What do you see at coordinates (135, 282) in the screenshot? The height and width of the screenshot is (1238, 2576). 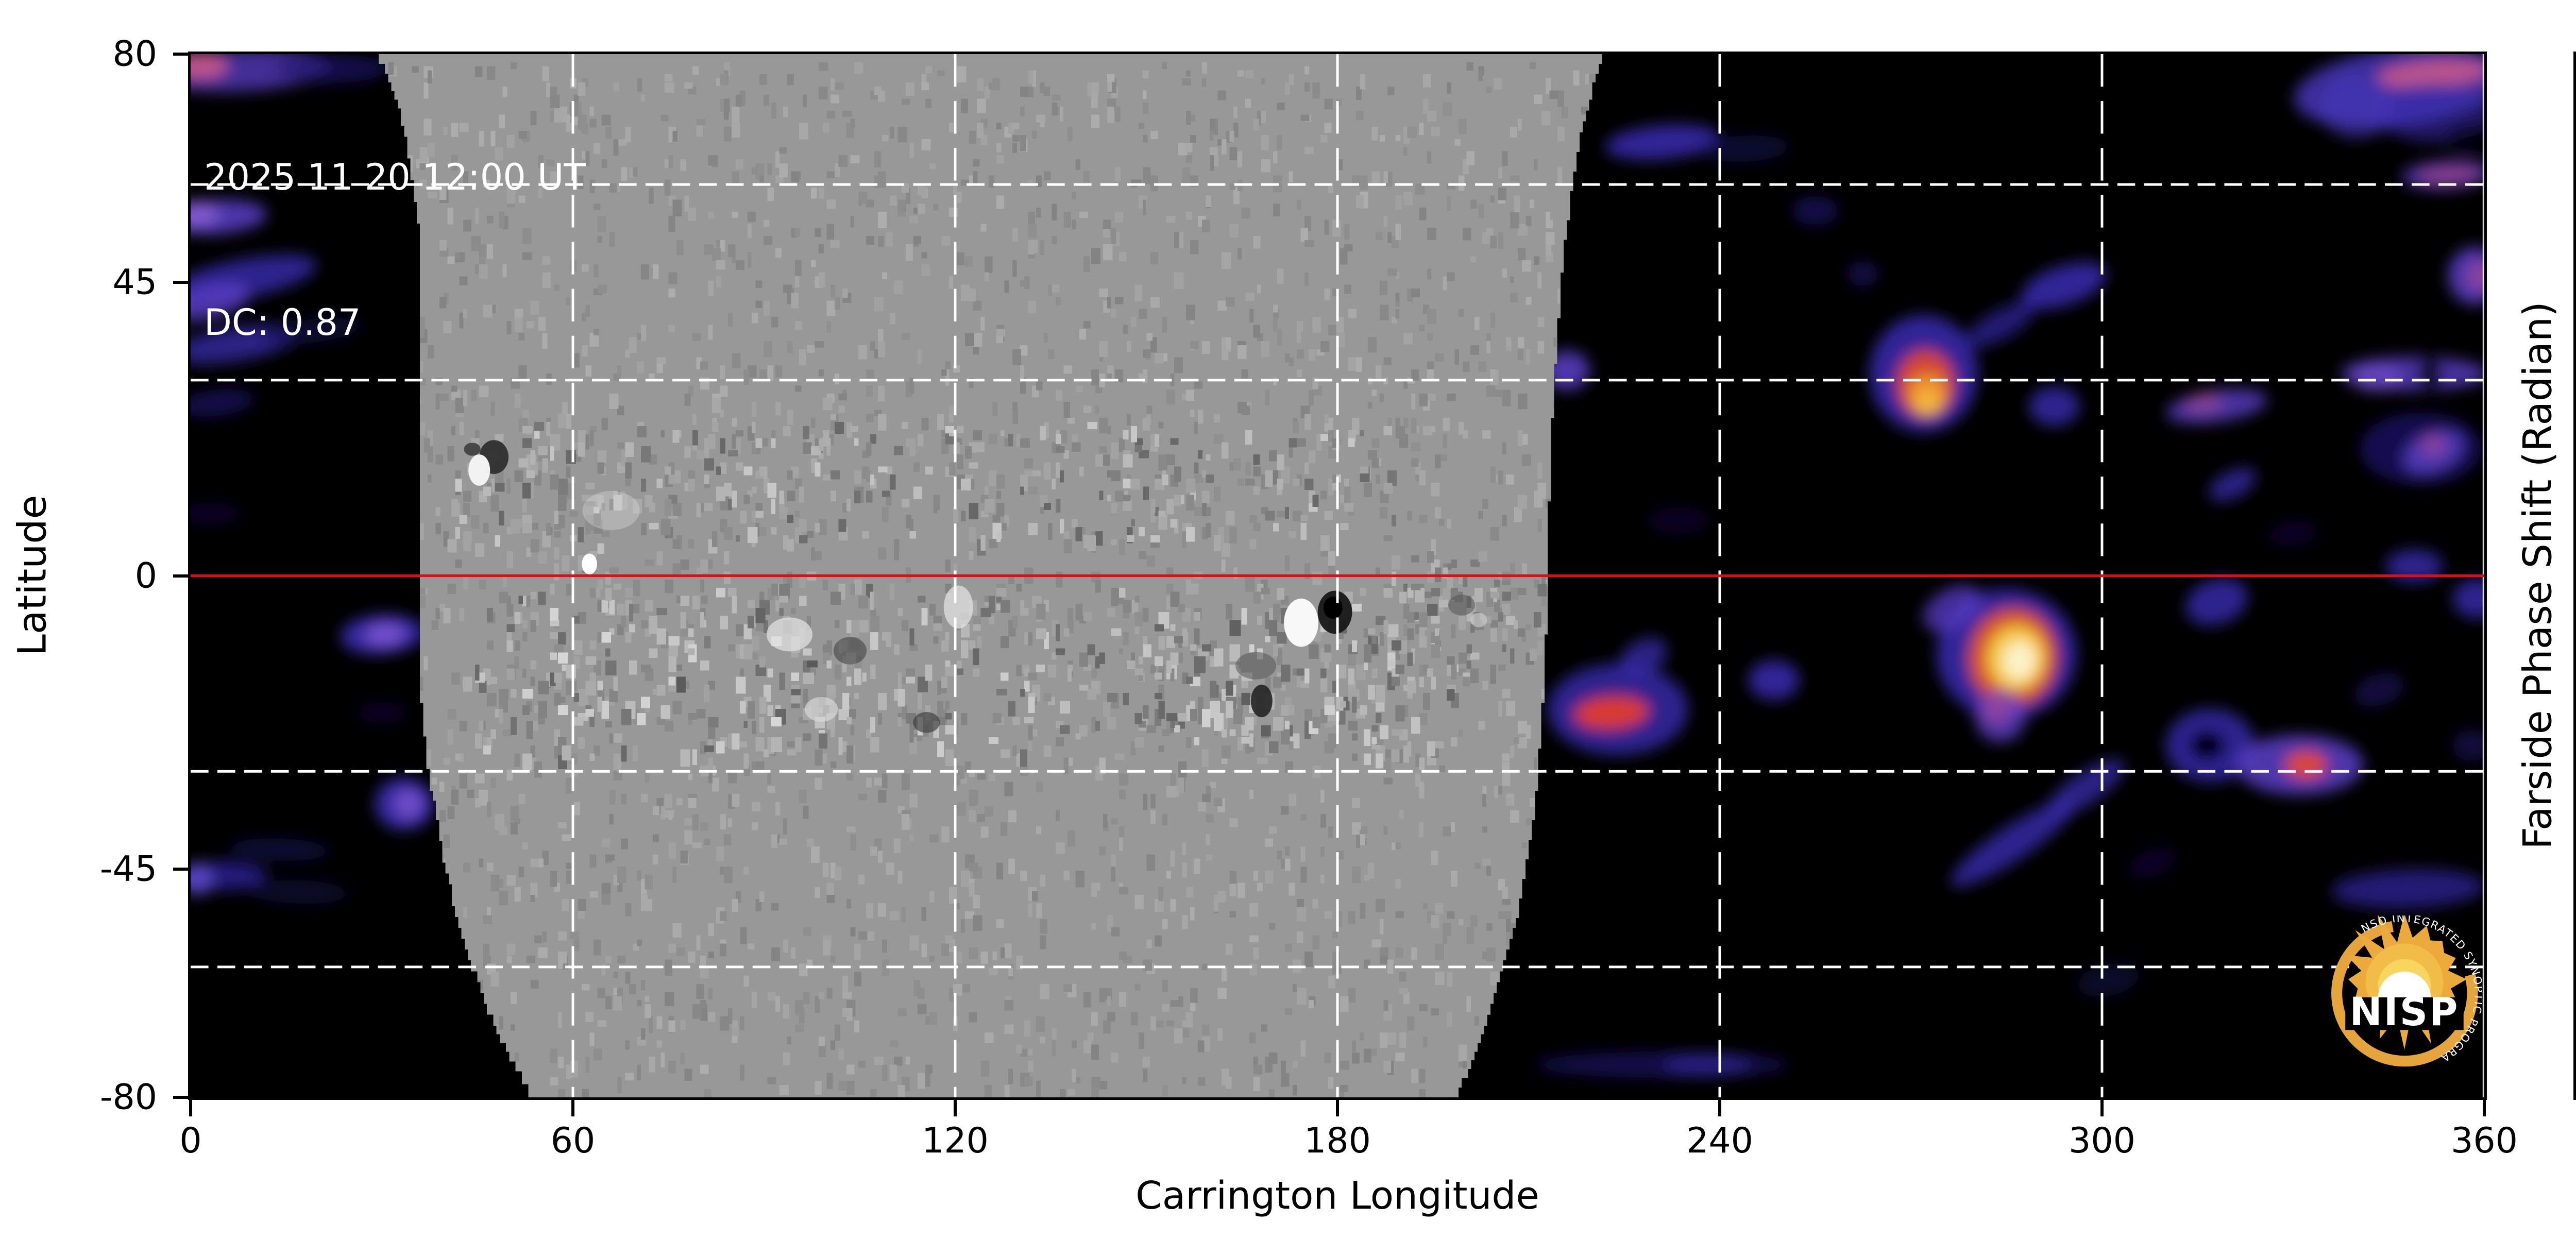 I see `y-tick-label: 45` at bounding box center [135, 282].